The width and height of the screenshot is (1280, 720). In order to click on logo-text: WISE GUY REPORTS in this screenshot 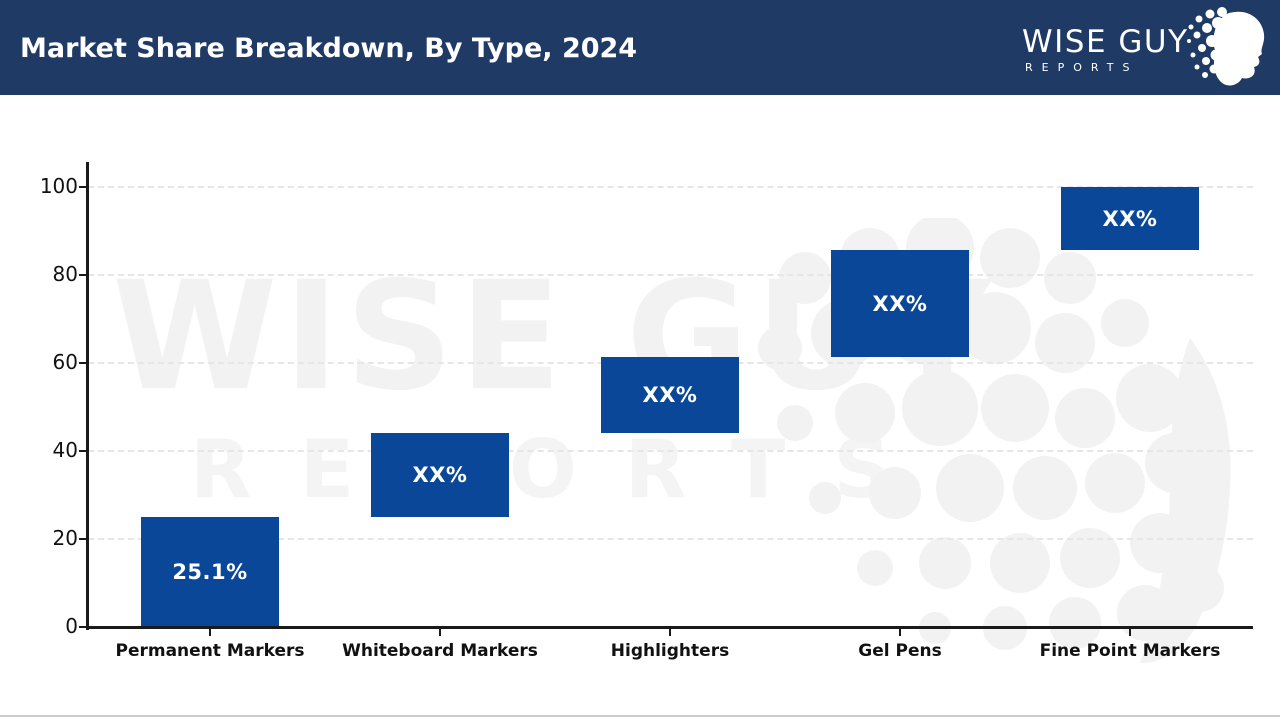, I will do `click(1105, 50)`.